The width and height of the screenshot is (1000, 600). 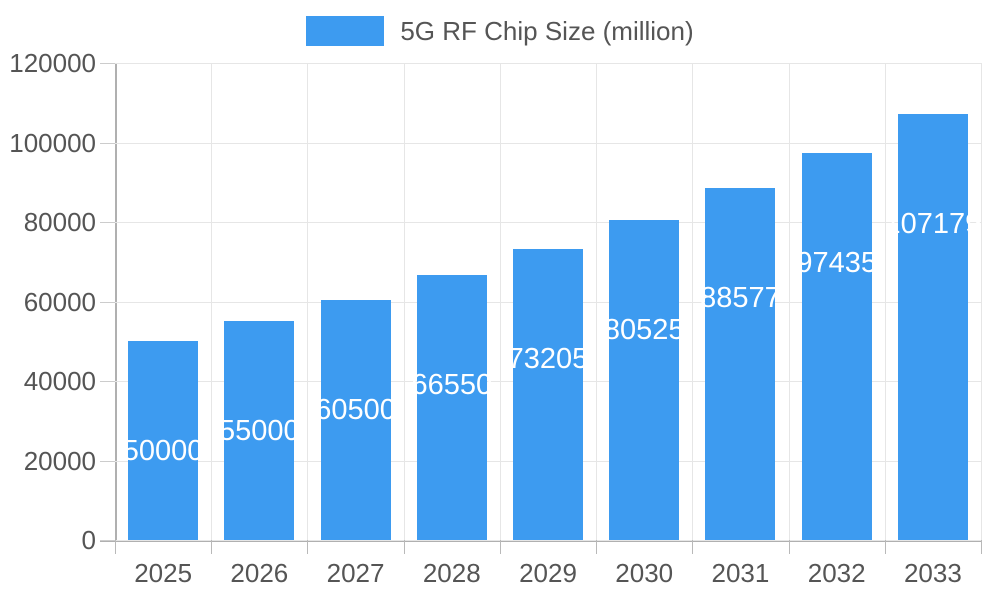 I want to click on chart-legend: 5G RF Chip Size (million), so click(x=500, y=31).